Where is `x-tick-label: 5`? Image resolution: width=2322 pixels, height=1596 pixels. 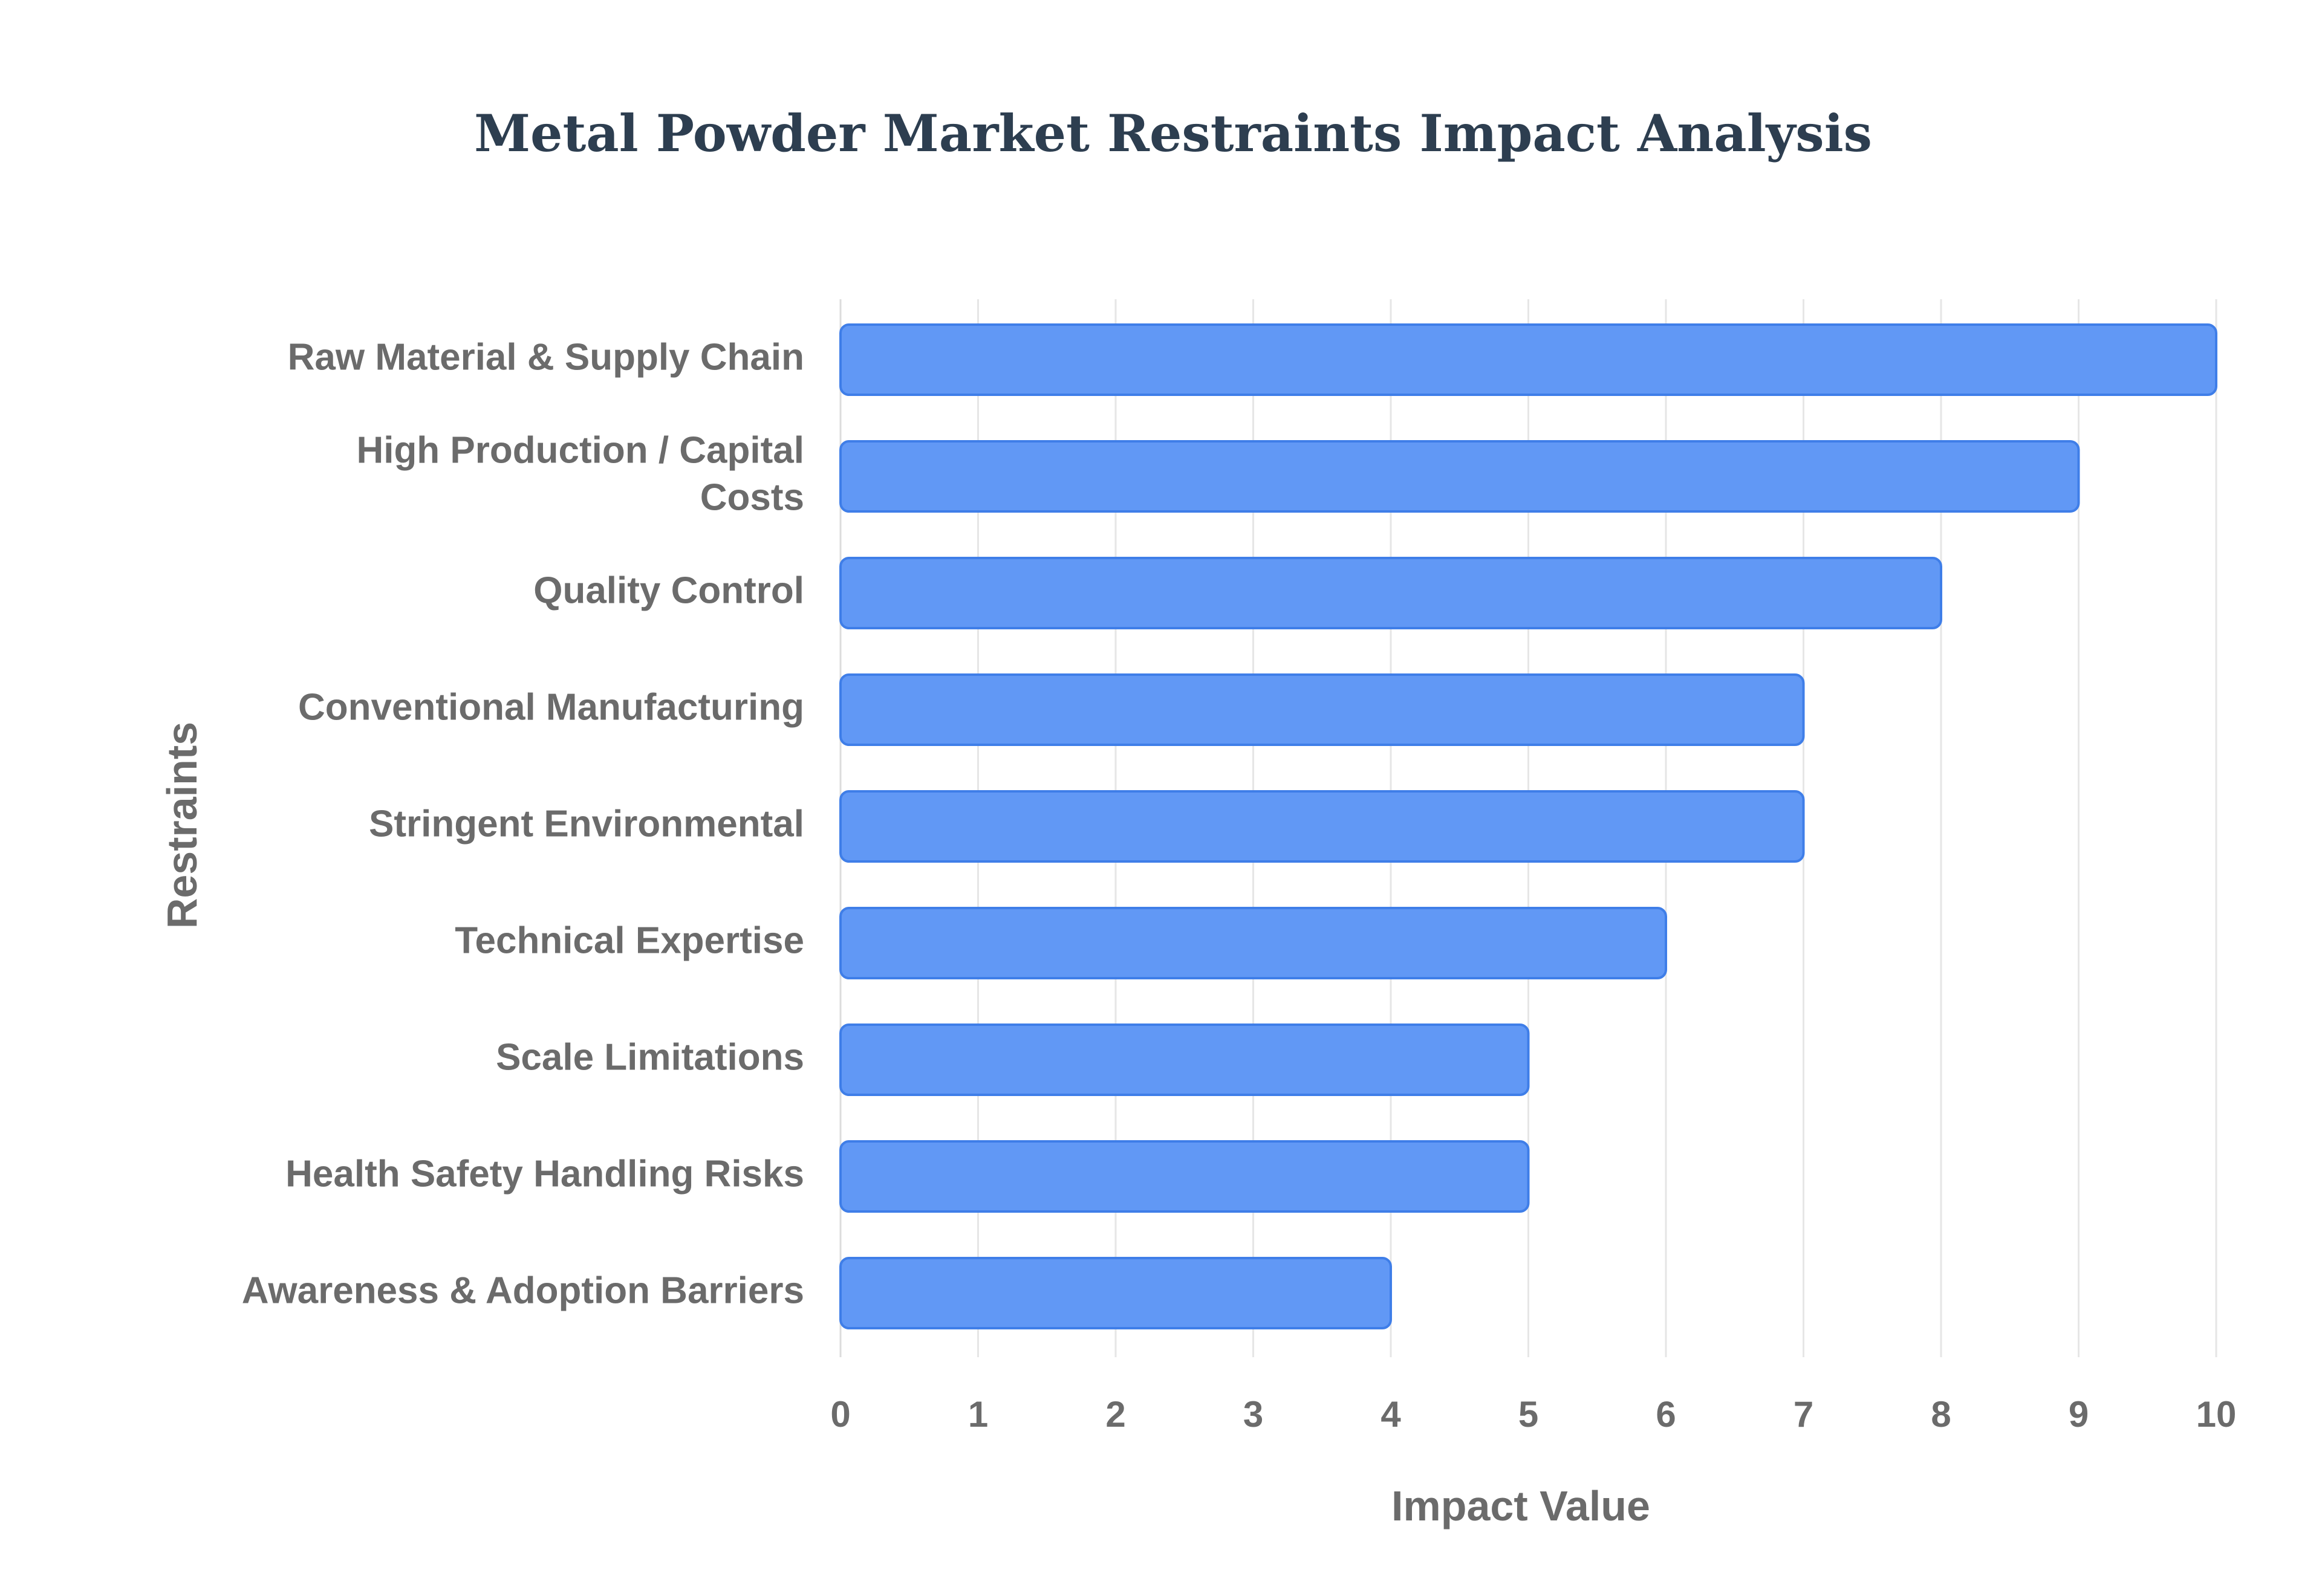 x-tick-label: 5 is located at coordinates (1528, 1414).